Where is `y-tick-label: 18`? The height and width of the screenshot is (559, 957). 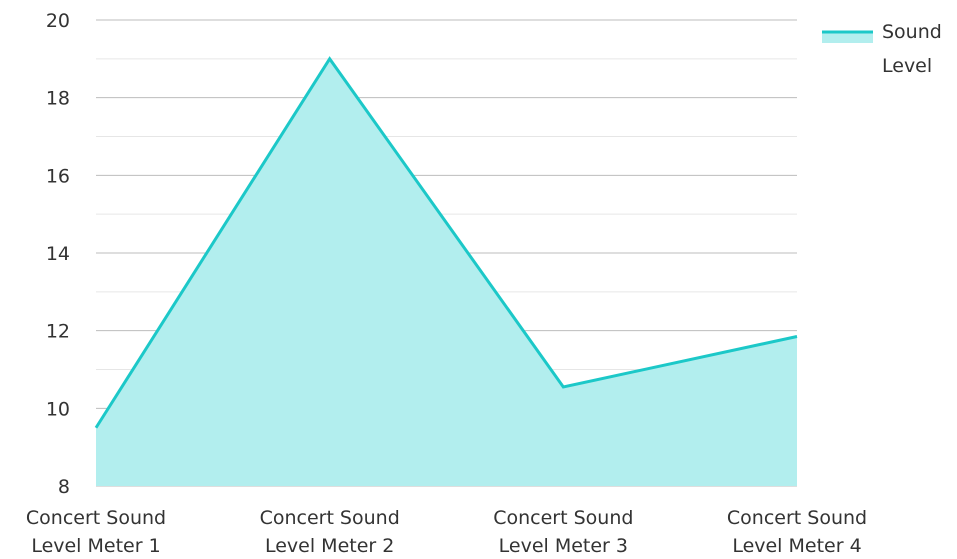
y-tick-label: 18 is located at coordinates (58, 99).